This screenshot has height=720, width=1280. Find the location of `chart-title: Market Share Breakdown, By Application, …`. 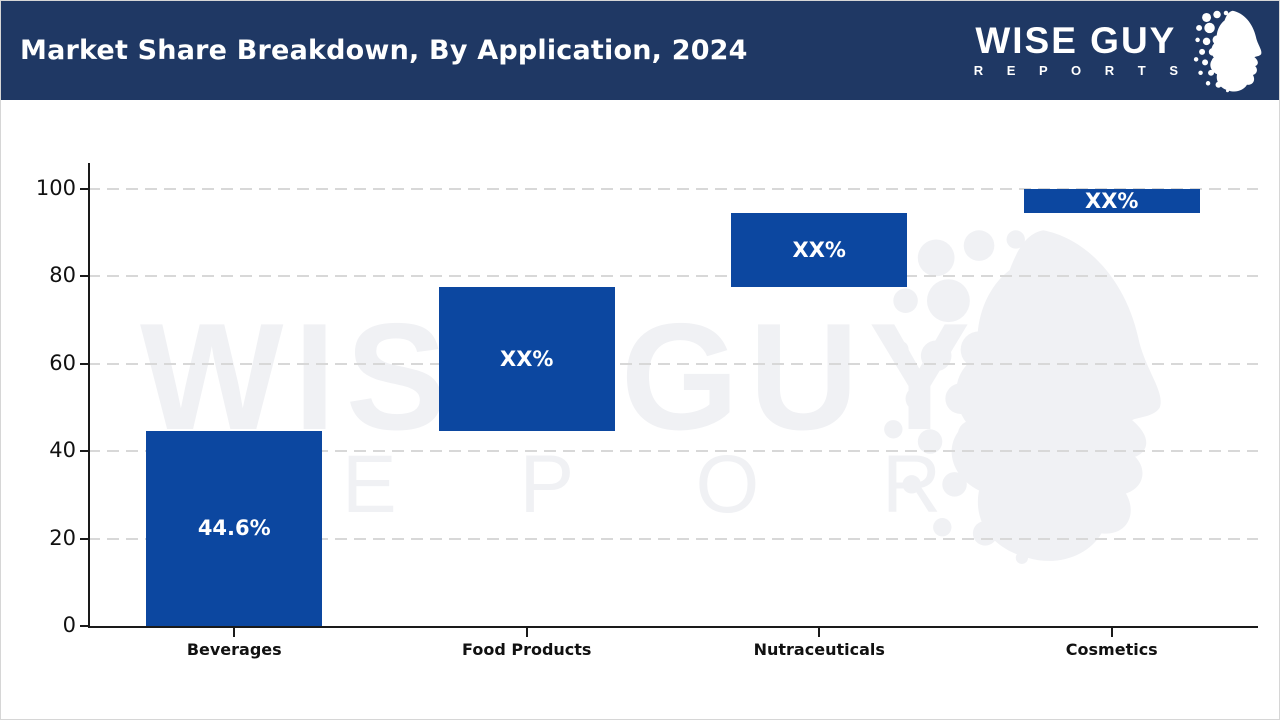

chart-title: Market Share Breakdown, By Application, … is located at coordinates (384, 50).